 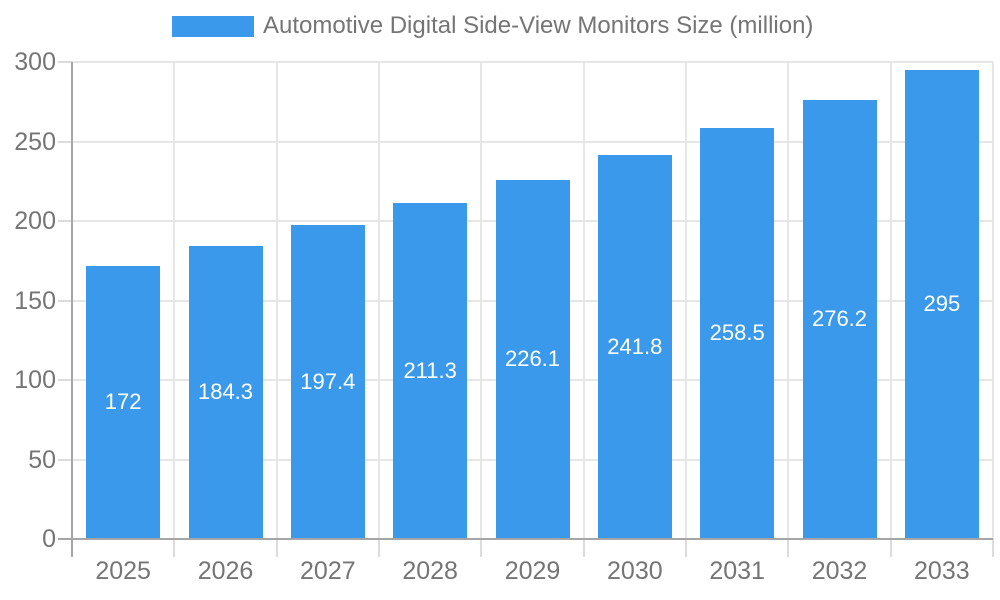 What do you see at coordinates (42, 459) in the screenshot?
I see `y-tick-label: 50` at bounding box center [42, 459].